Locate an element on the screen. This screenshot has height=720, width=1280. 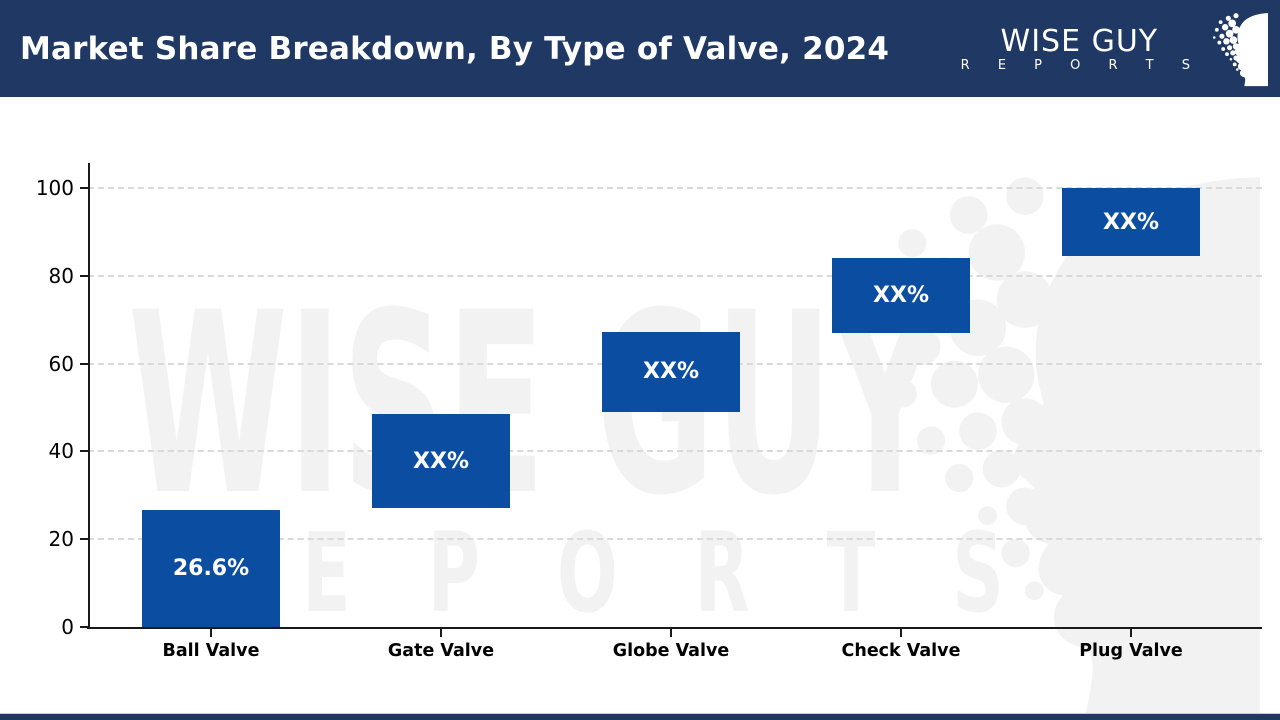
footer-bar is located at coordinates (640, 717).